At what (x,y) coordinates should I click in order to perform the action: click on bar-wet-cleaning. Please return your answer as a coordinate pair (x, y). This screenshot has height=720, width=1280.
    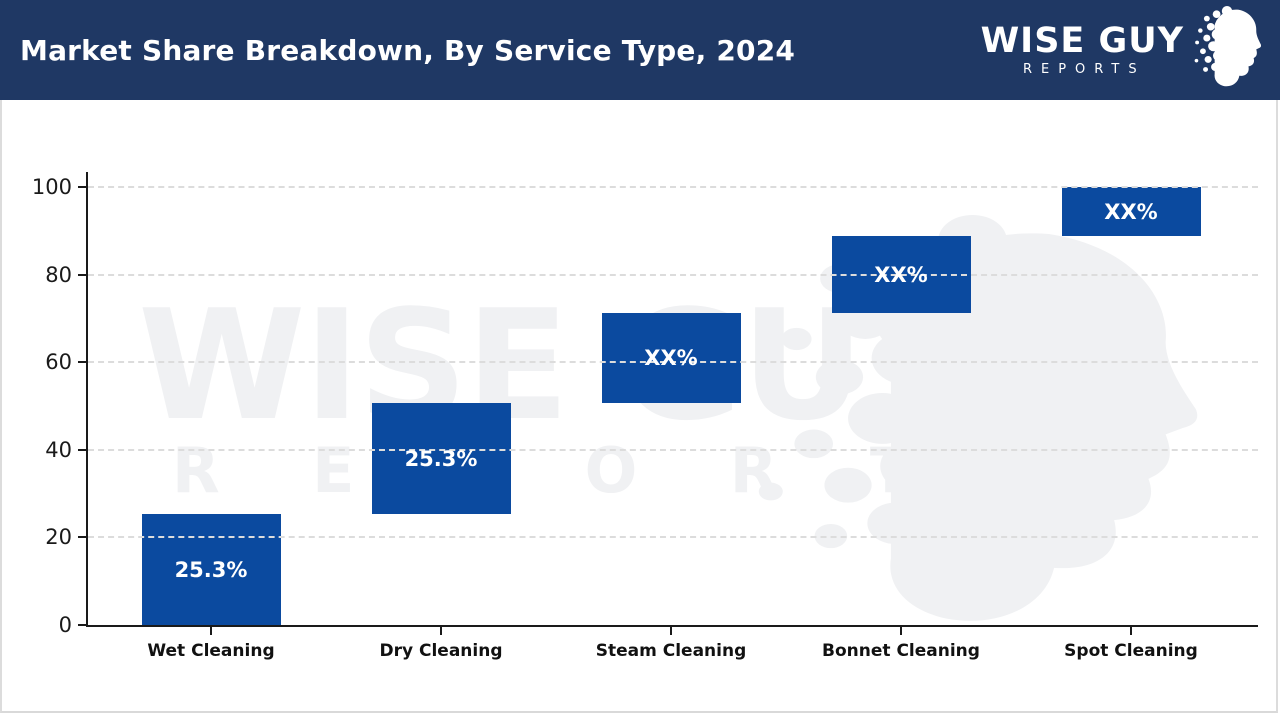
    Looking at the image, I should click on (211, 569).